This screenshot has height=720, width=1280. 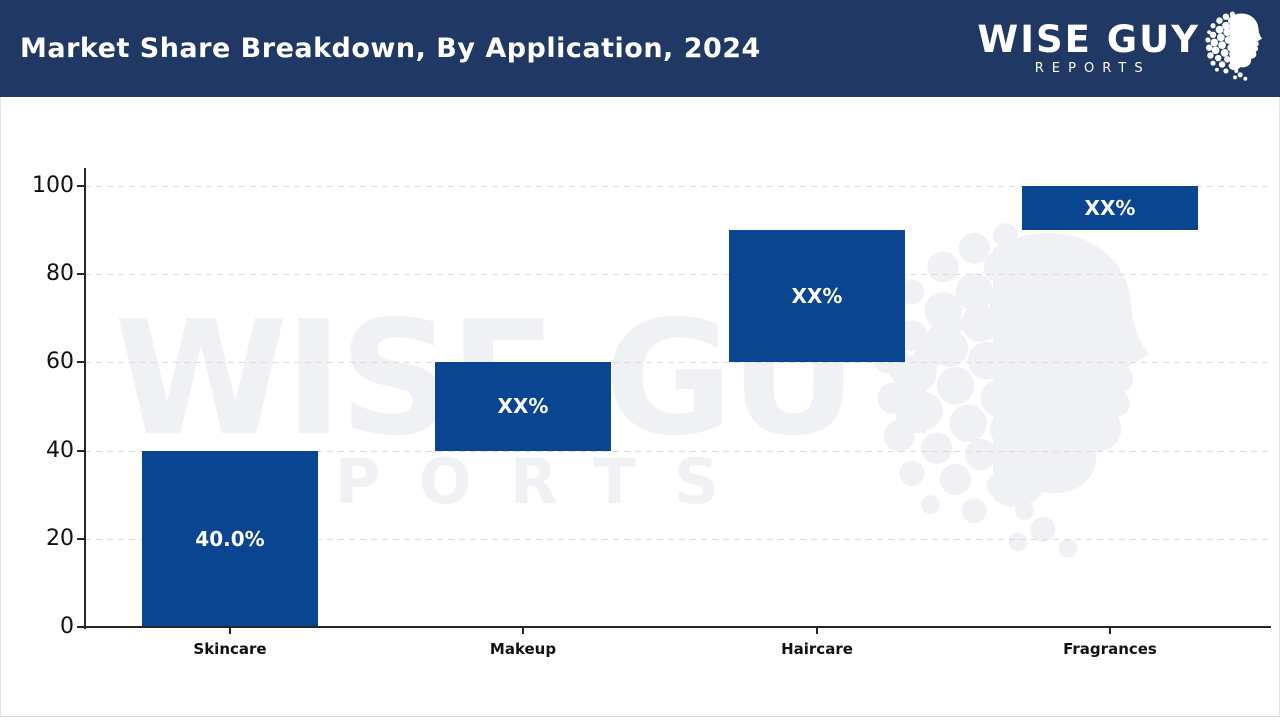 I want to click on logo-text: WISE GUY REPORTS, so click(x=1088, y=47).